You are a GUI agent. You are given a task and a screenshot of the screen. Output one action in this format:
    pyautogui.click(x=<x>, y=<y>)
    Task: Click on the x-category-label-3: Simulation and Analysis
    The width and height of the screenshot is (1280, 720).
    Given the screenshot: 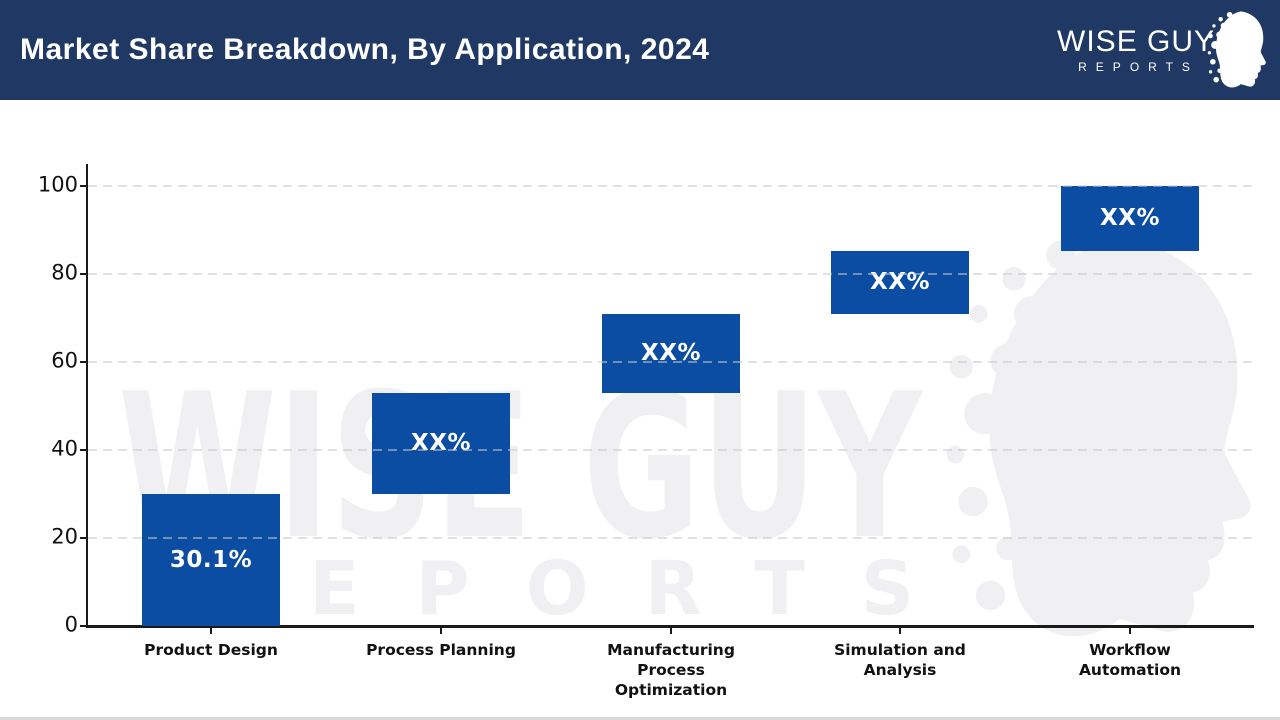 What is the action you would take?
    pyautogui.click(x=900, y=660)
    